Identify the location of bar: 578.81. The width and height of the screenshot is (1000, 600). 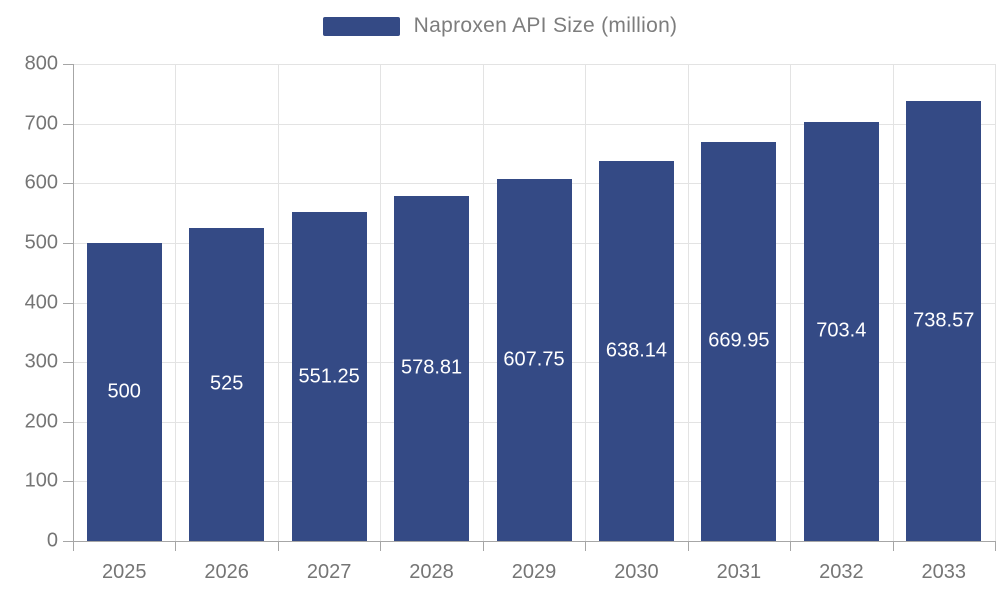
(432, 368).